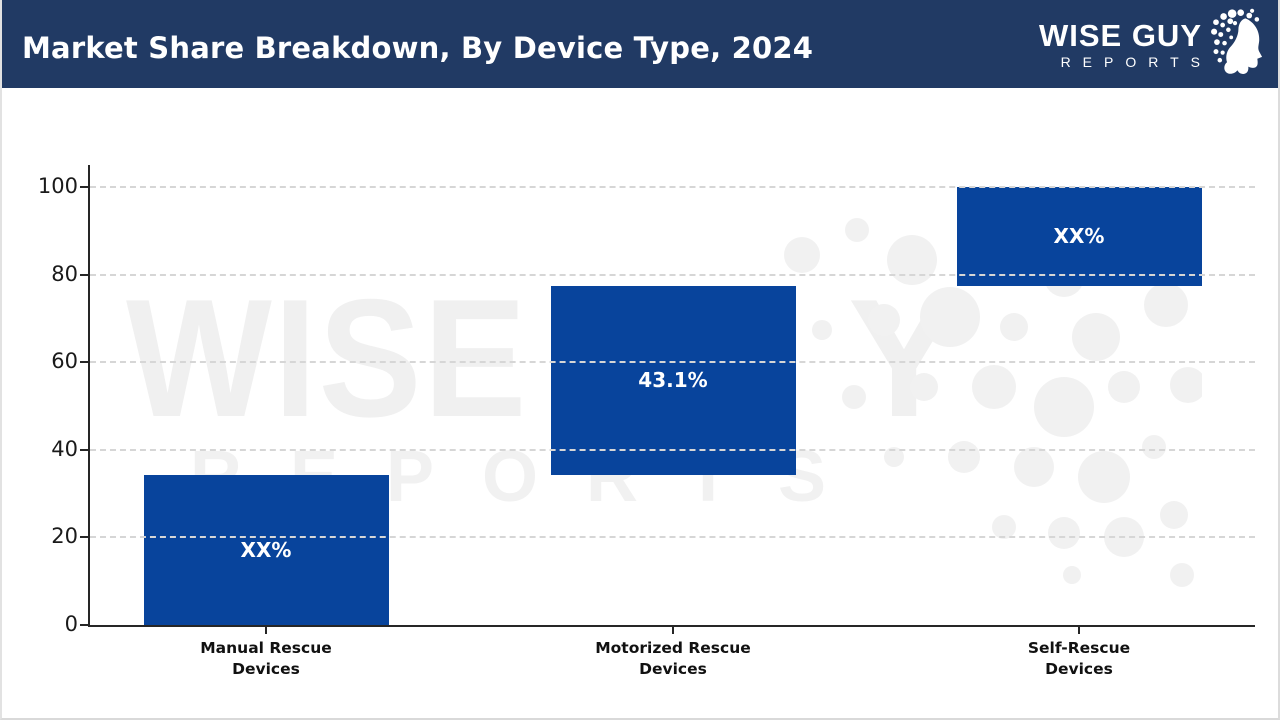 The width and height of the screenshot is (1280, 720). I want to click on logo-tagline: REPORTS, so click(1136, 62).